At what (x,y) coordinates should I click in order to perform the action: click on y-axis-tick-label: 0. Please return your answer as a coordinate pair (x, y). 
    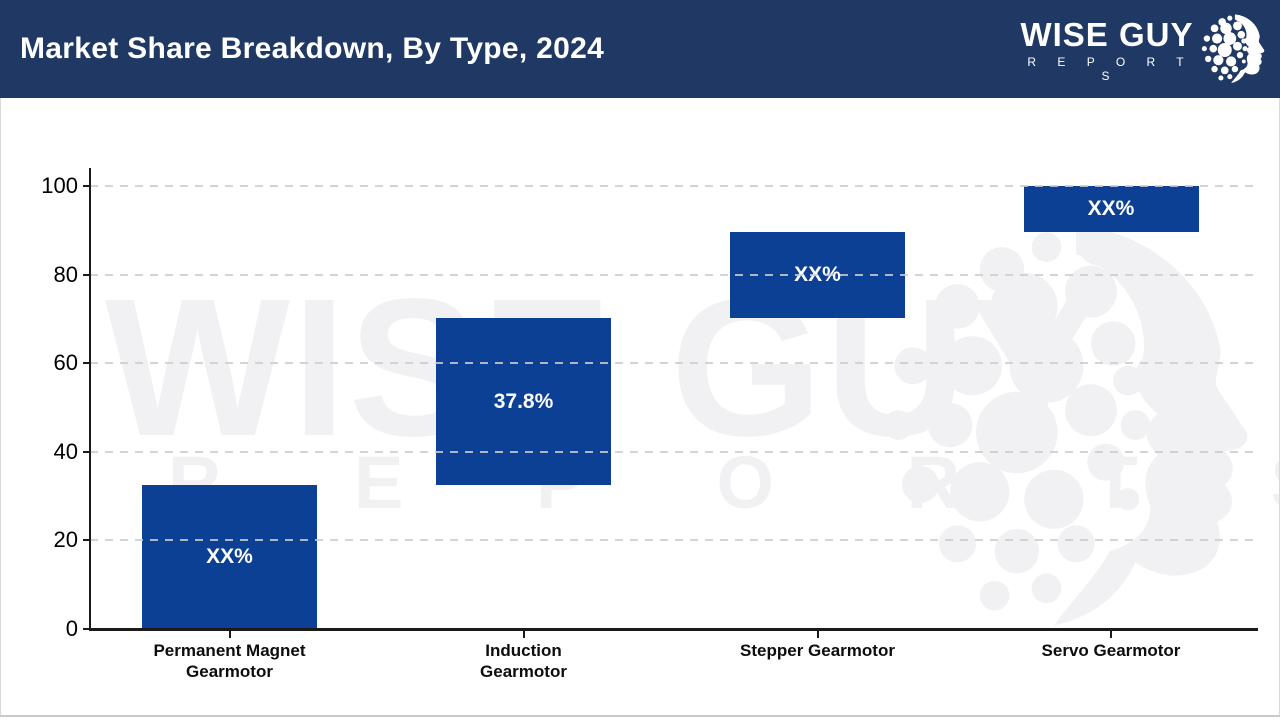
    Looking at the image, I should click on (71, 628).